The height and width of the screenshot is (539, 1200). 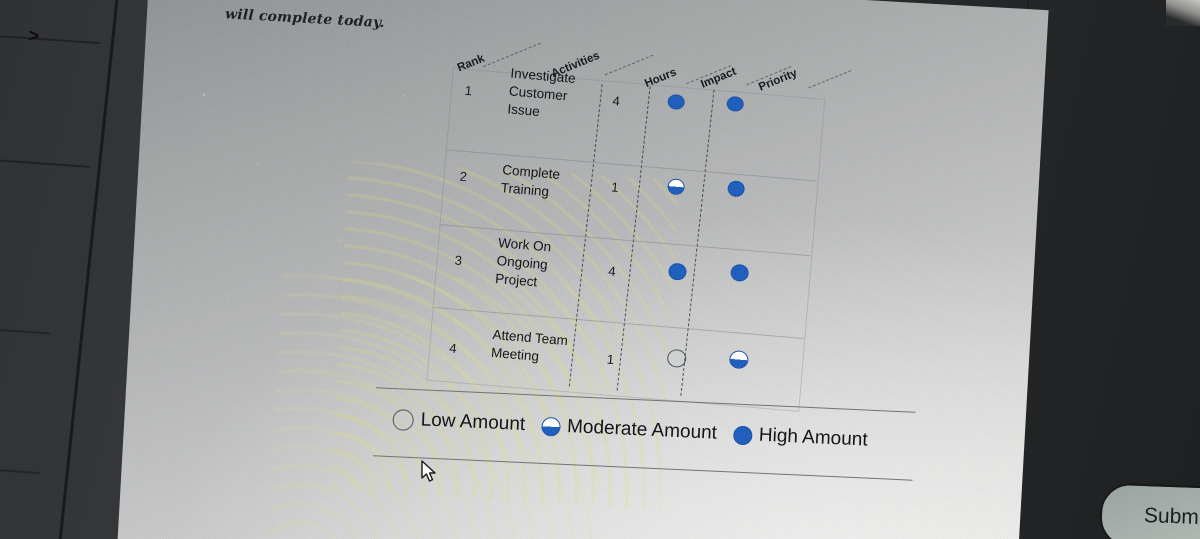 I want to click on screen-glint, so click(x=1183, y=13).